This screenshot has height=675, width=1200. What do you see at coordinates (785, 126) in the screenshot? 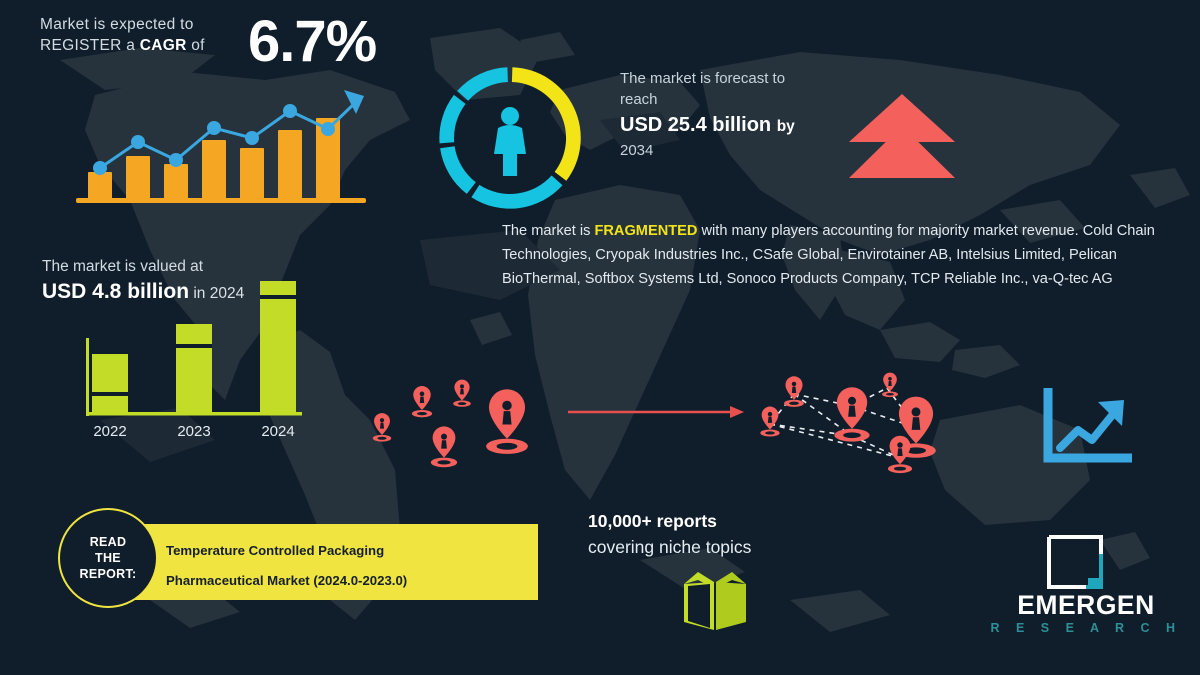
I see `forecast-by: by` at bounding box center [785, 126].